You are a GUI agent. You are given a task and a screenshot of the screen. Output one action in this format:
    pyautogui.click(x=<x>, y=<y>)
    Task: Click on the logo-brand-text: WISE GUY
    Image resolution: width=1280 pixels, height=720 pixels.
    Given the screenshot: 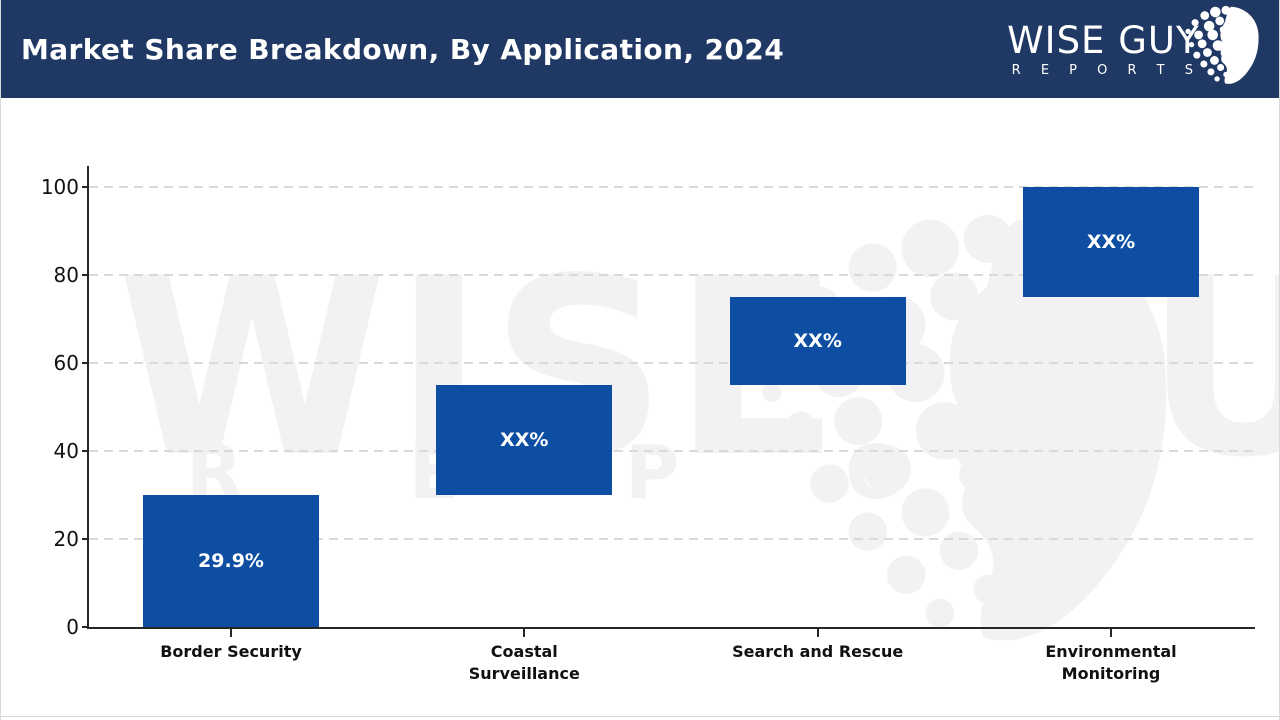 What is the action you would take?
    pyautogui.click(x=1103, y=40)
    